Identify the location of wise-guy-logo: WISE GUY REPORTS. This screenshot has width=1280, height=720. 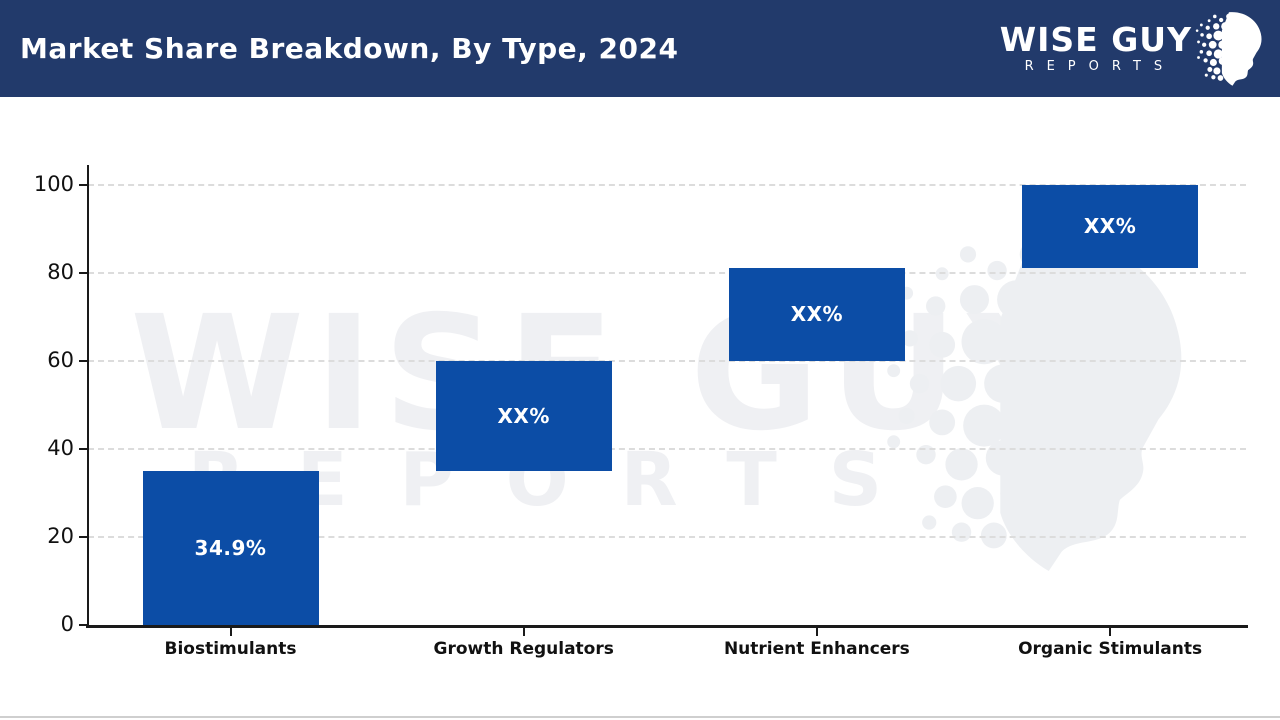
(1140, 49).